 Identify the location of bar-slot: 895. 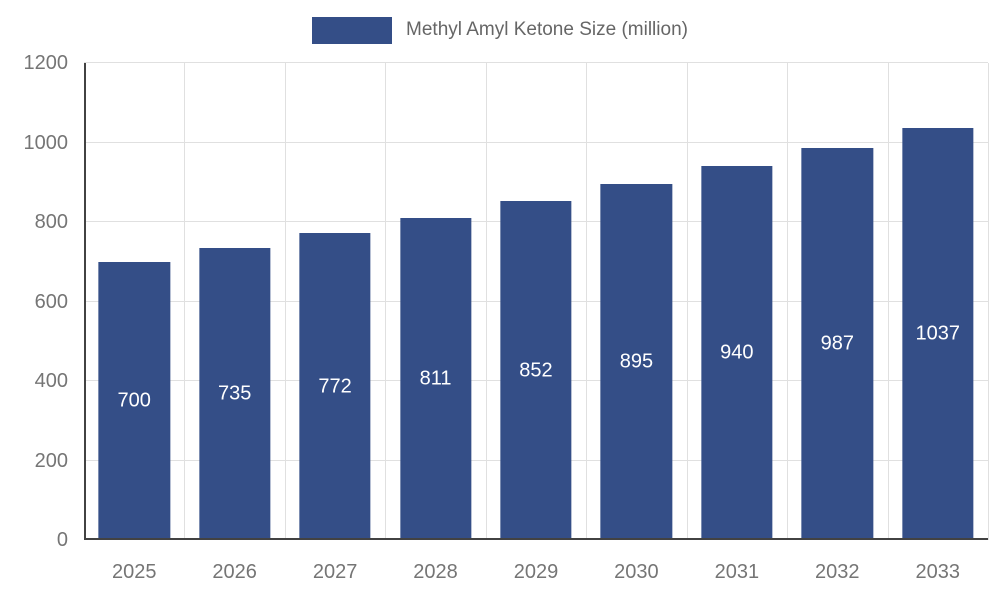
(636, 301).